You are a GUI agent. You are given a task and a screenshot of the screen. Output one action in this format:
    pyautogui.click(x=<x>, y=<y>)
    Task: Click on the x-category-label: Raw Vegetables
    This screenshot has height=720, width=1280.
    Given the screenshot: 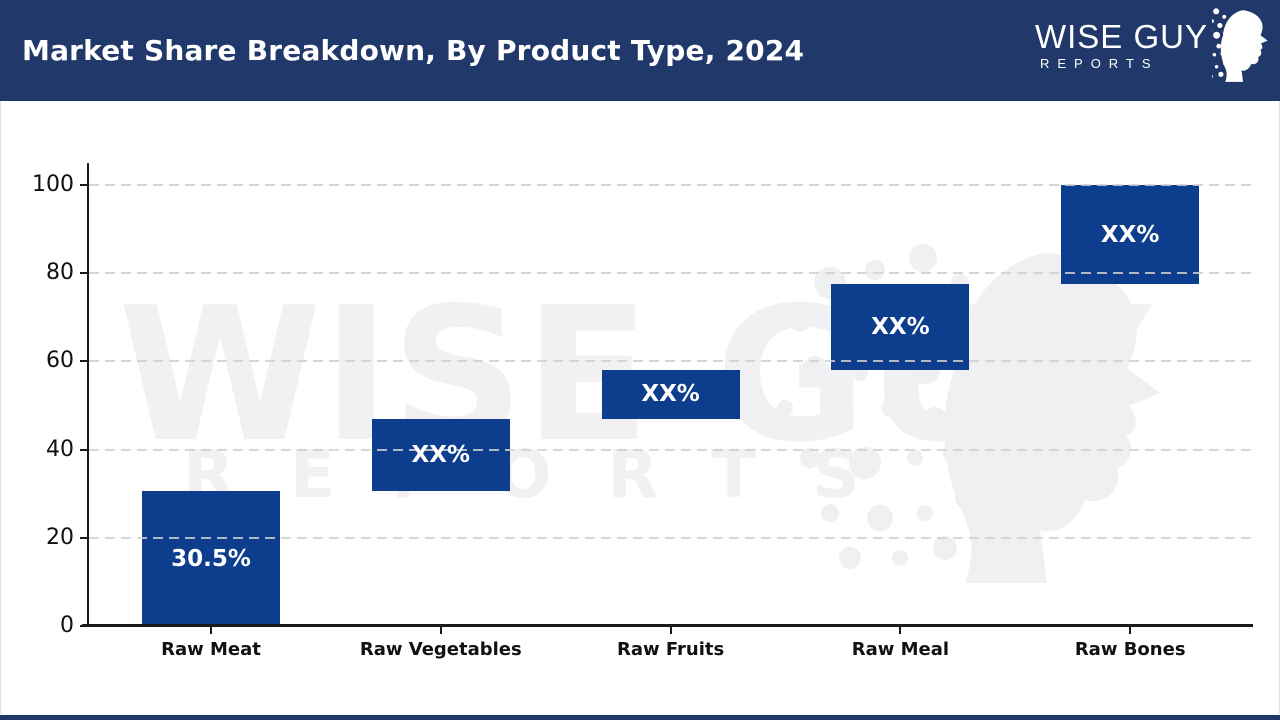 What is the action you would take?
    pyautogui.click(x=440, y=649)
    